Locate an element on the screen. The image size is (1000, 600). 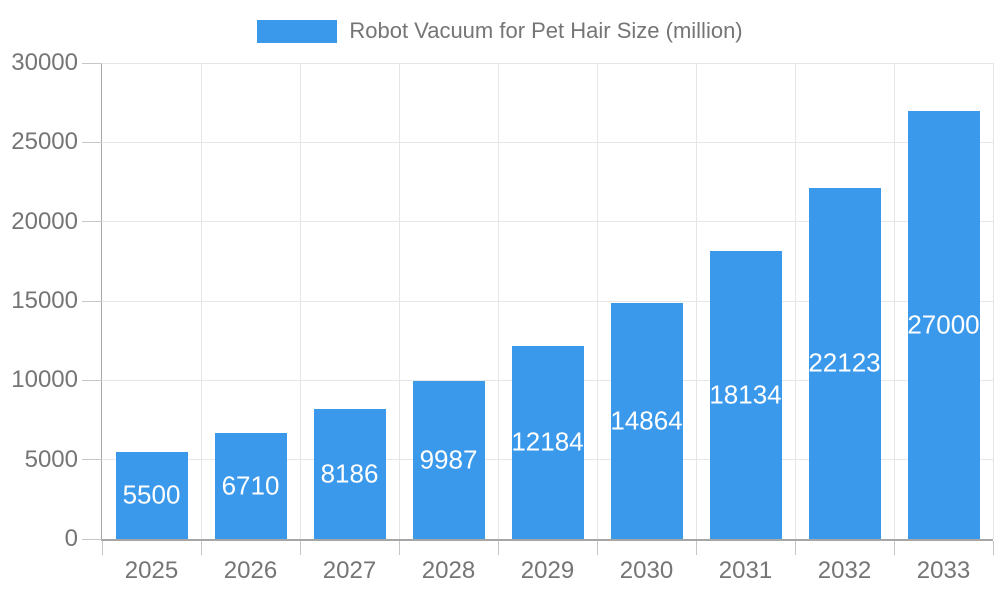
bar: 18134 is located at coordinates (745, 395).